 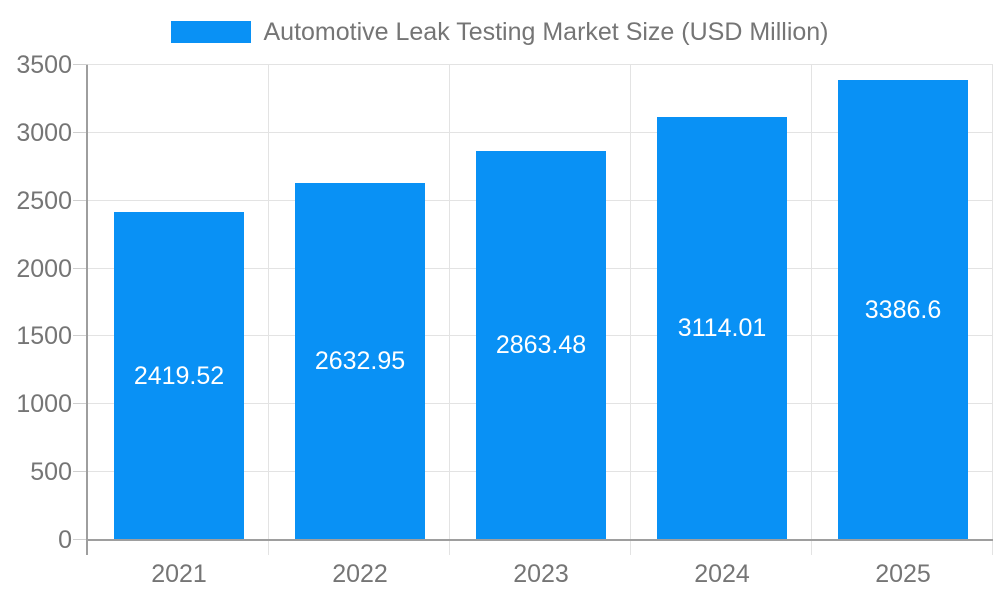 What do you see at coordinates (87, 310) in the screenshot?
I see `y-axis-line` at bounding box center [87, 310].